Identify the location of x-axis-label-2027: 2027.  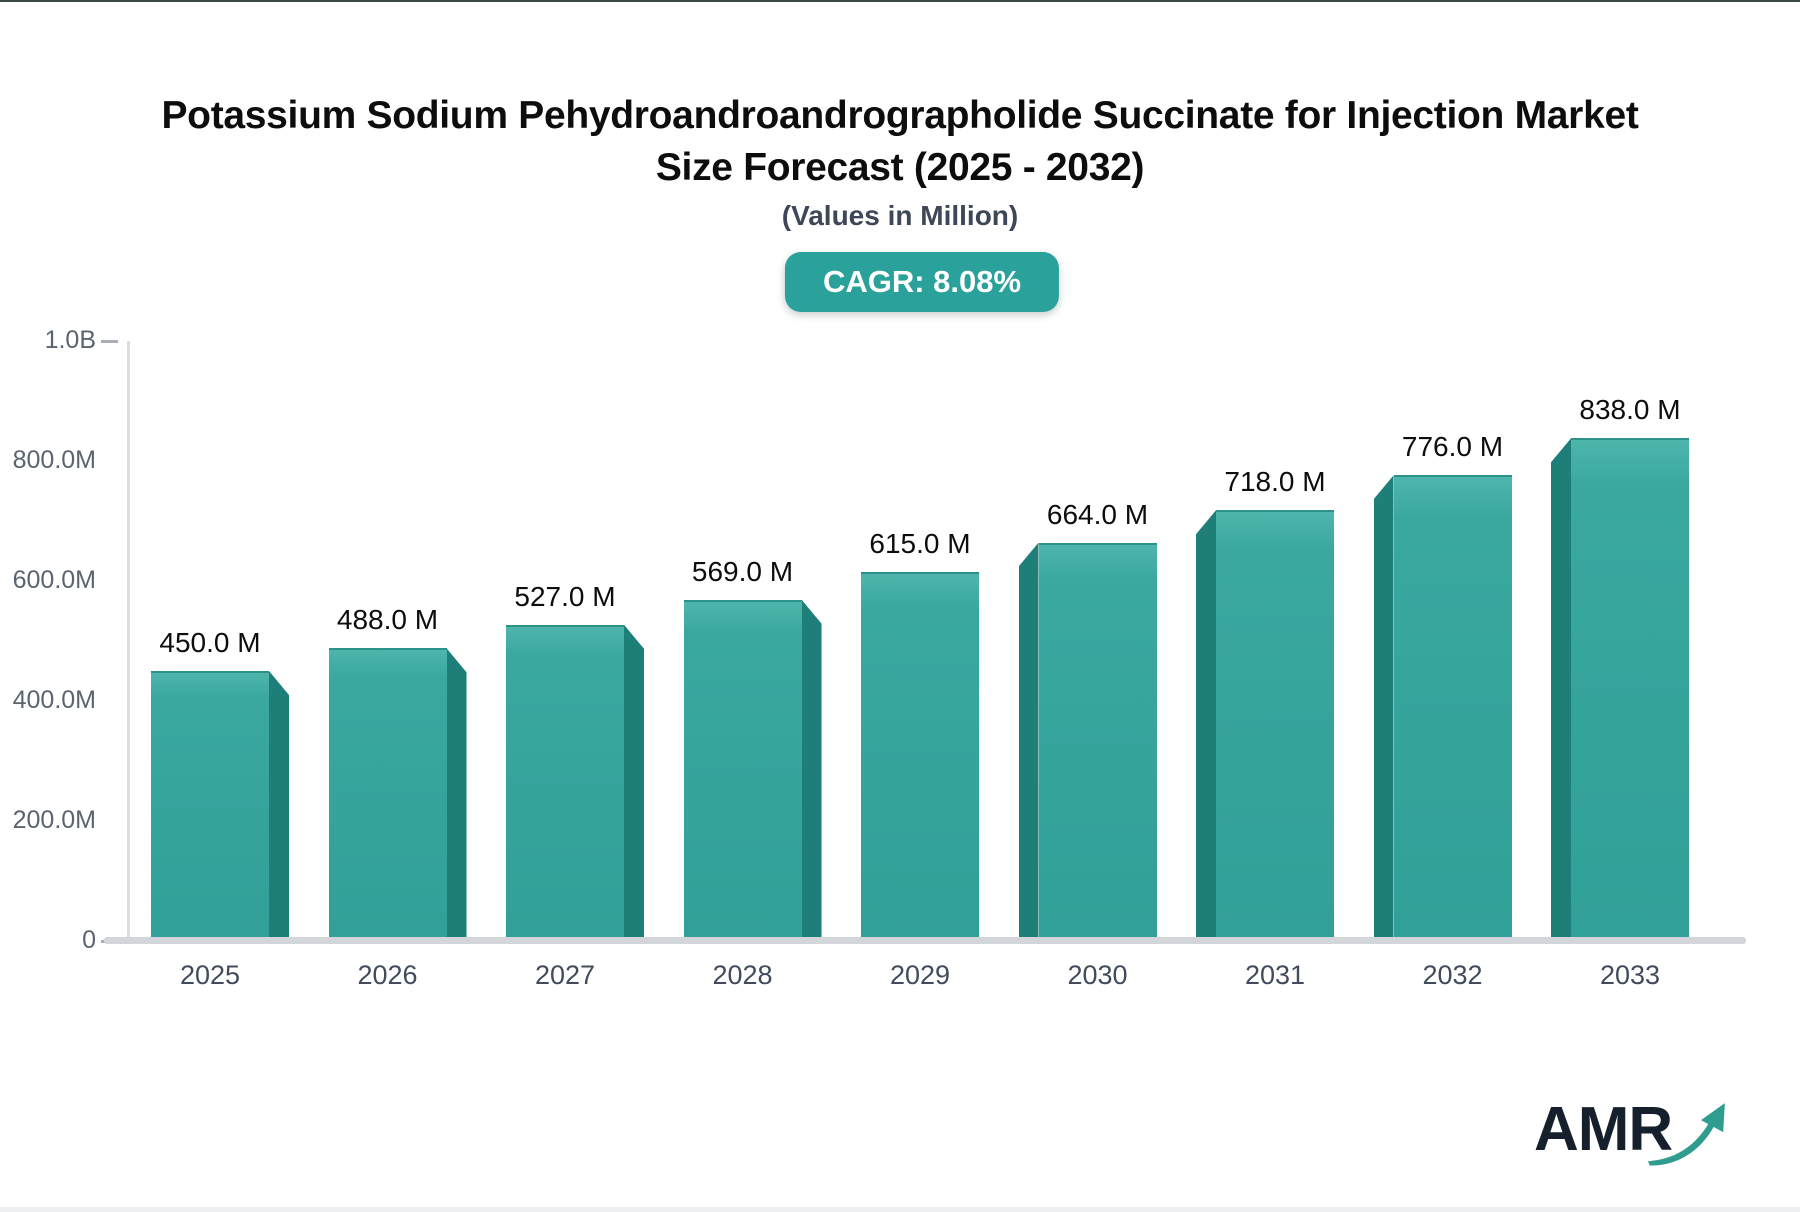
(565, 975).